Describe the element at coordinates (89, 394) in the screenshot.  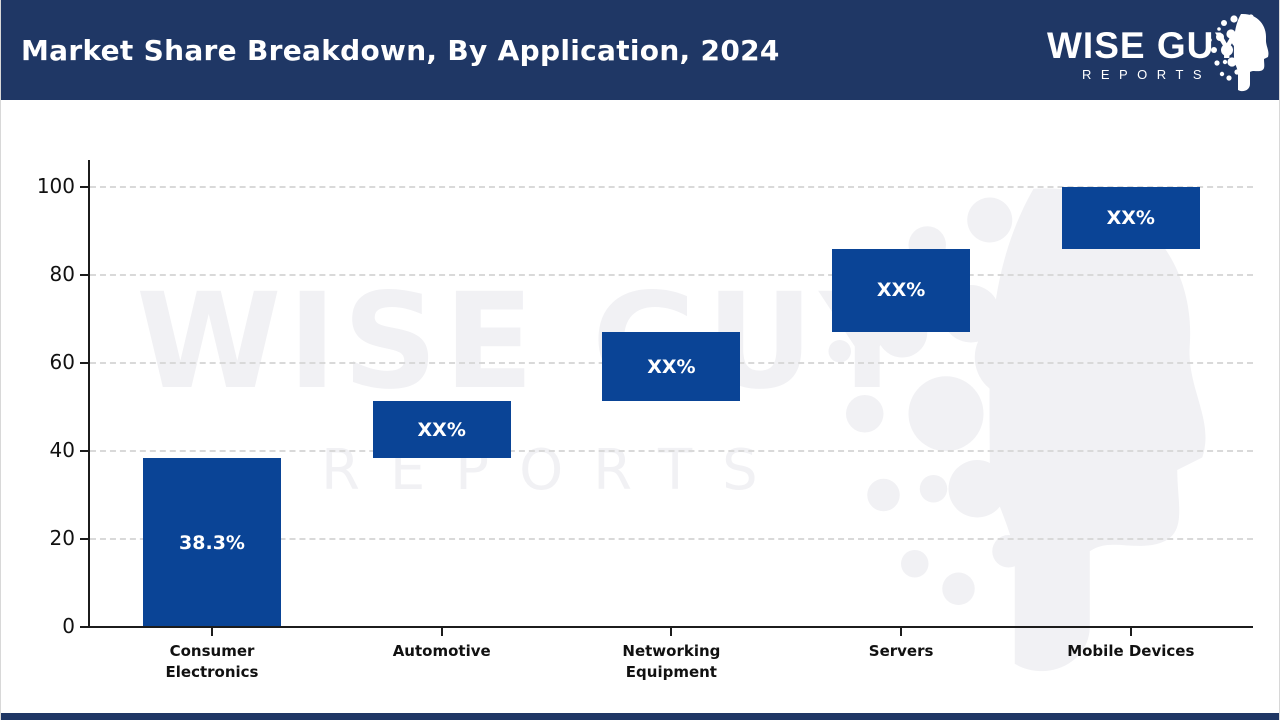
I see `y-axis-line` at that location.